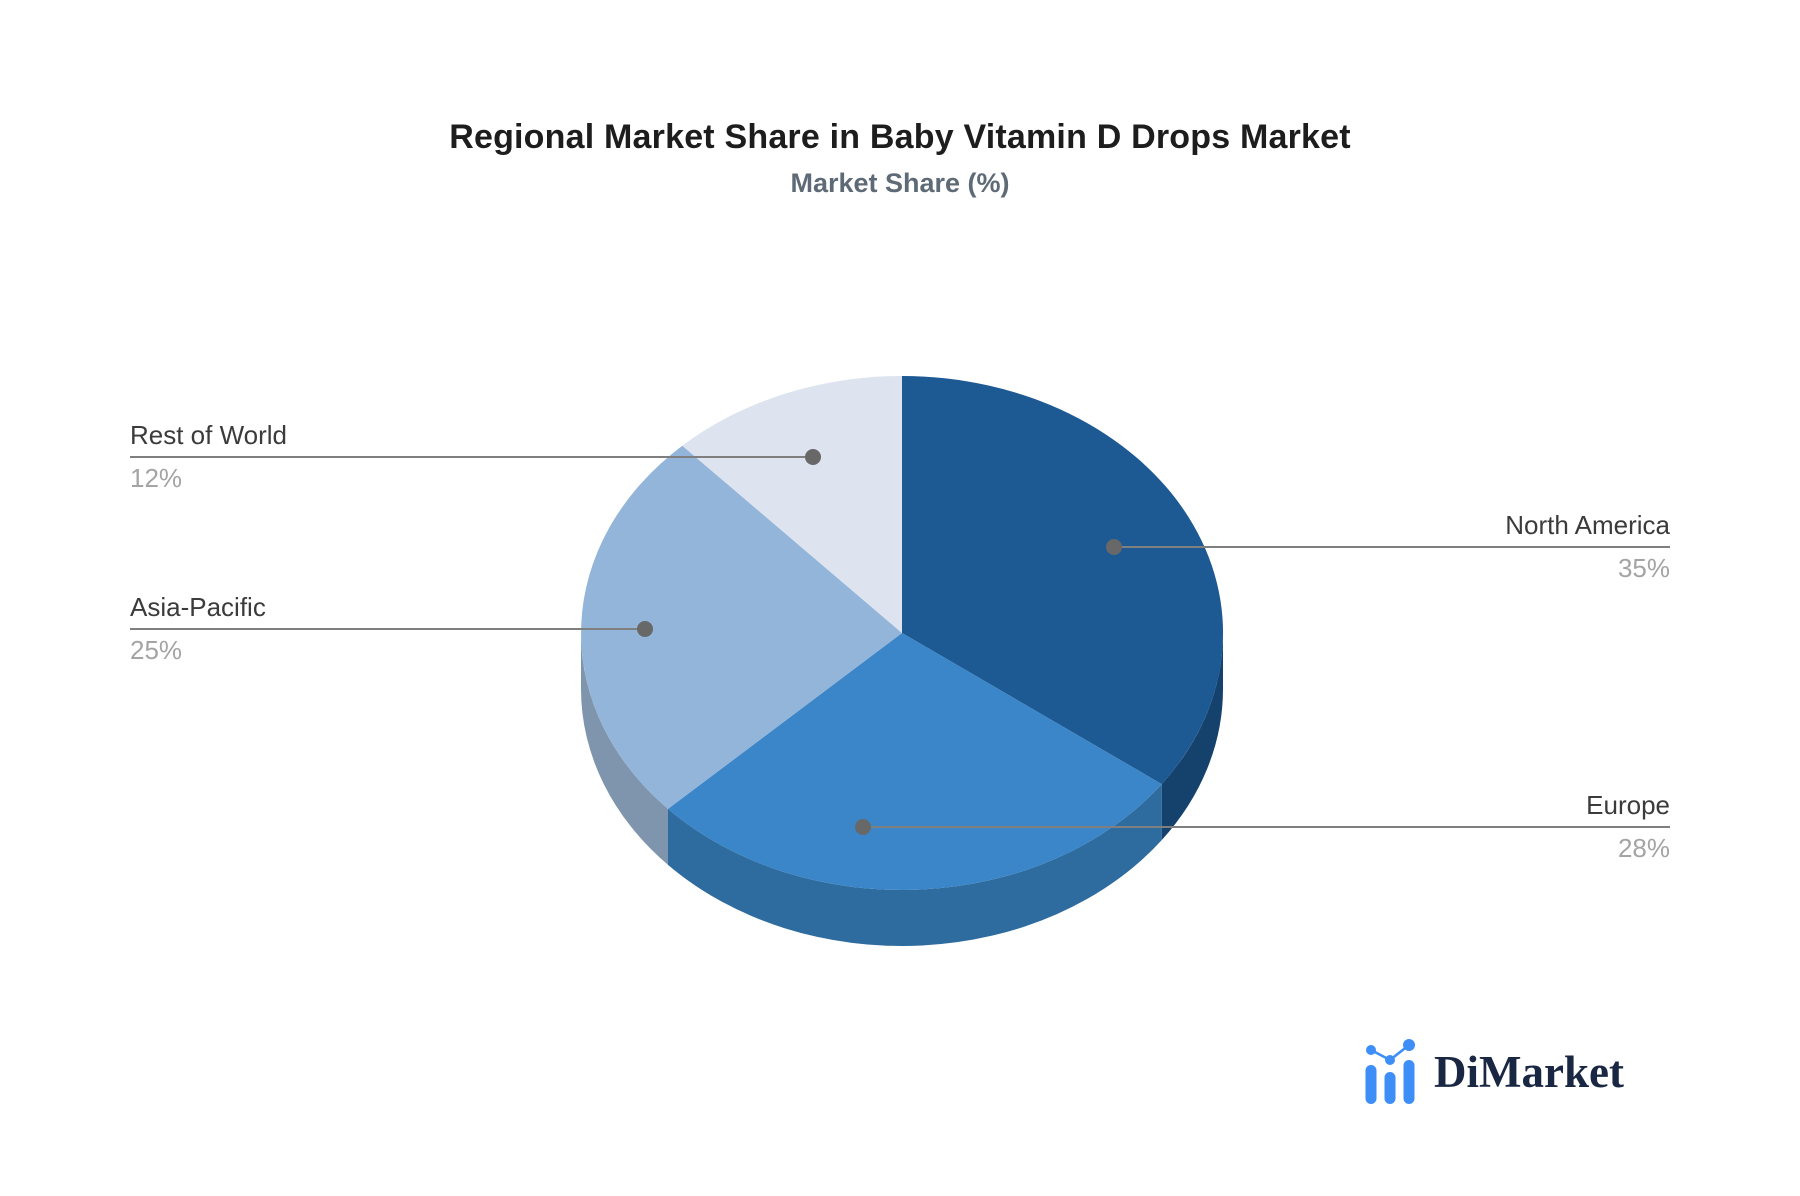 The image size is (1800, 1196). Describe the element at coordinates (792, 504) in the screenshot. I see `pie-slice-rest-of-world` at that location.